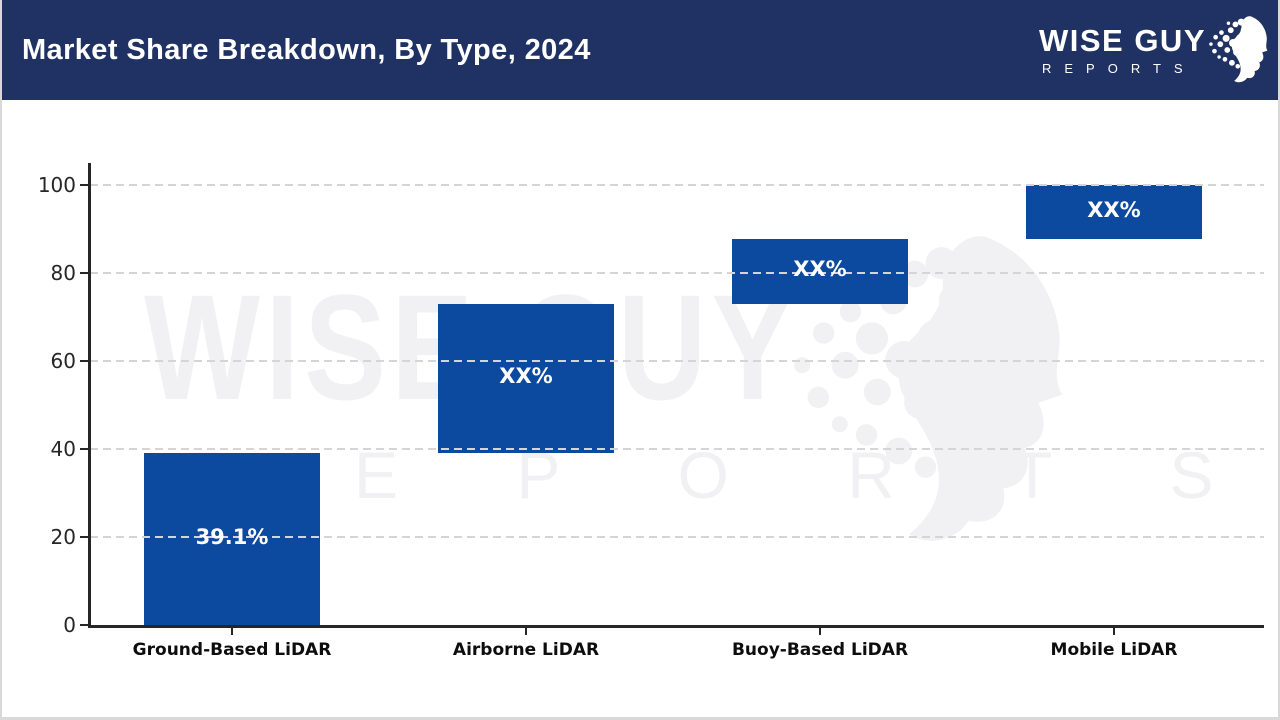 This screenshot has height=720, width=1280. I want to click on y-axis-spine, so click(89, 395).